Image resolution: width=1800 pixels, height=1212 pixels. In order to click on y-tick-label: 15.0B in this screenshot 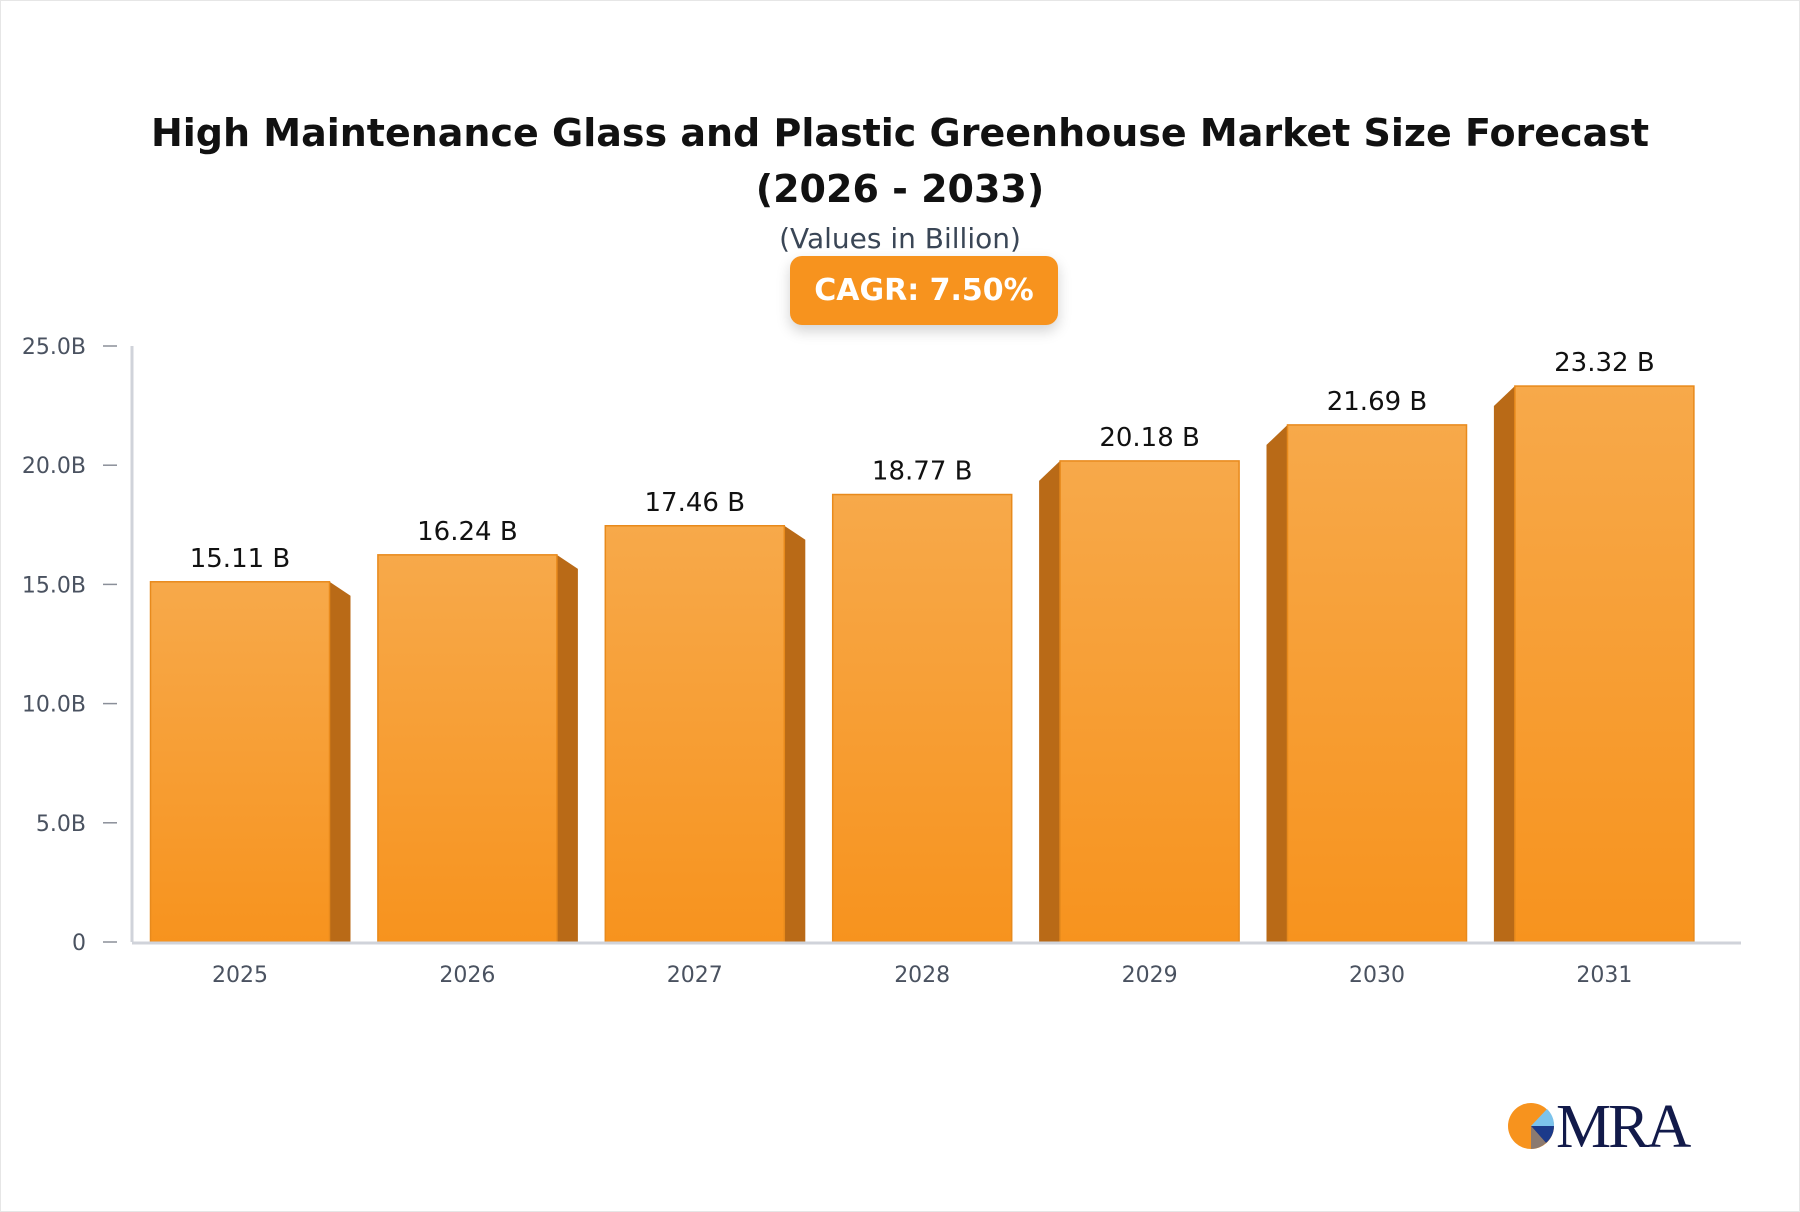, I will do `click(54, 585)`.